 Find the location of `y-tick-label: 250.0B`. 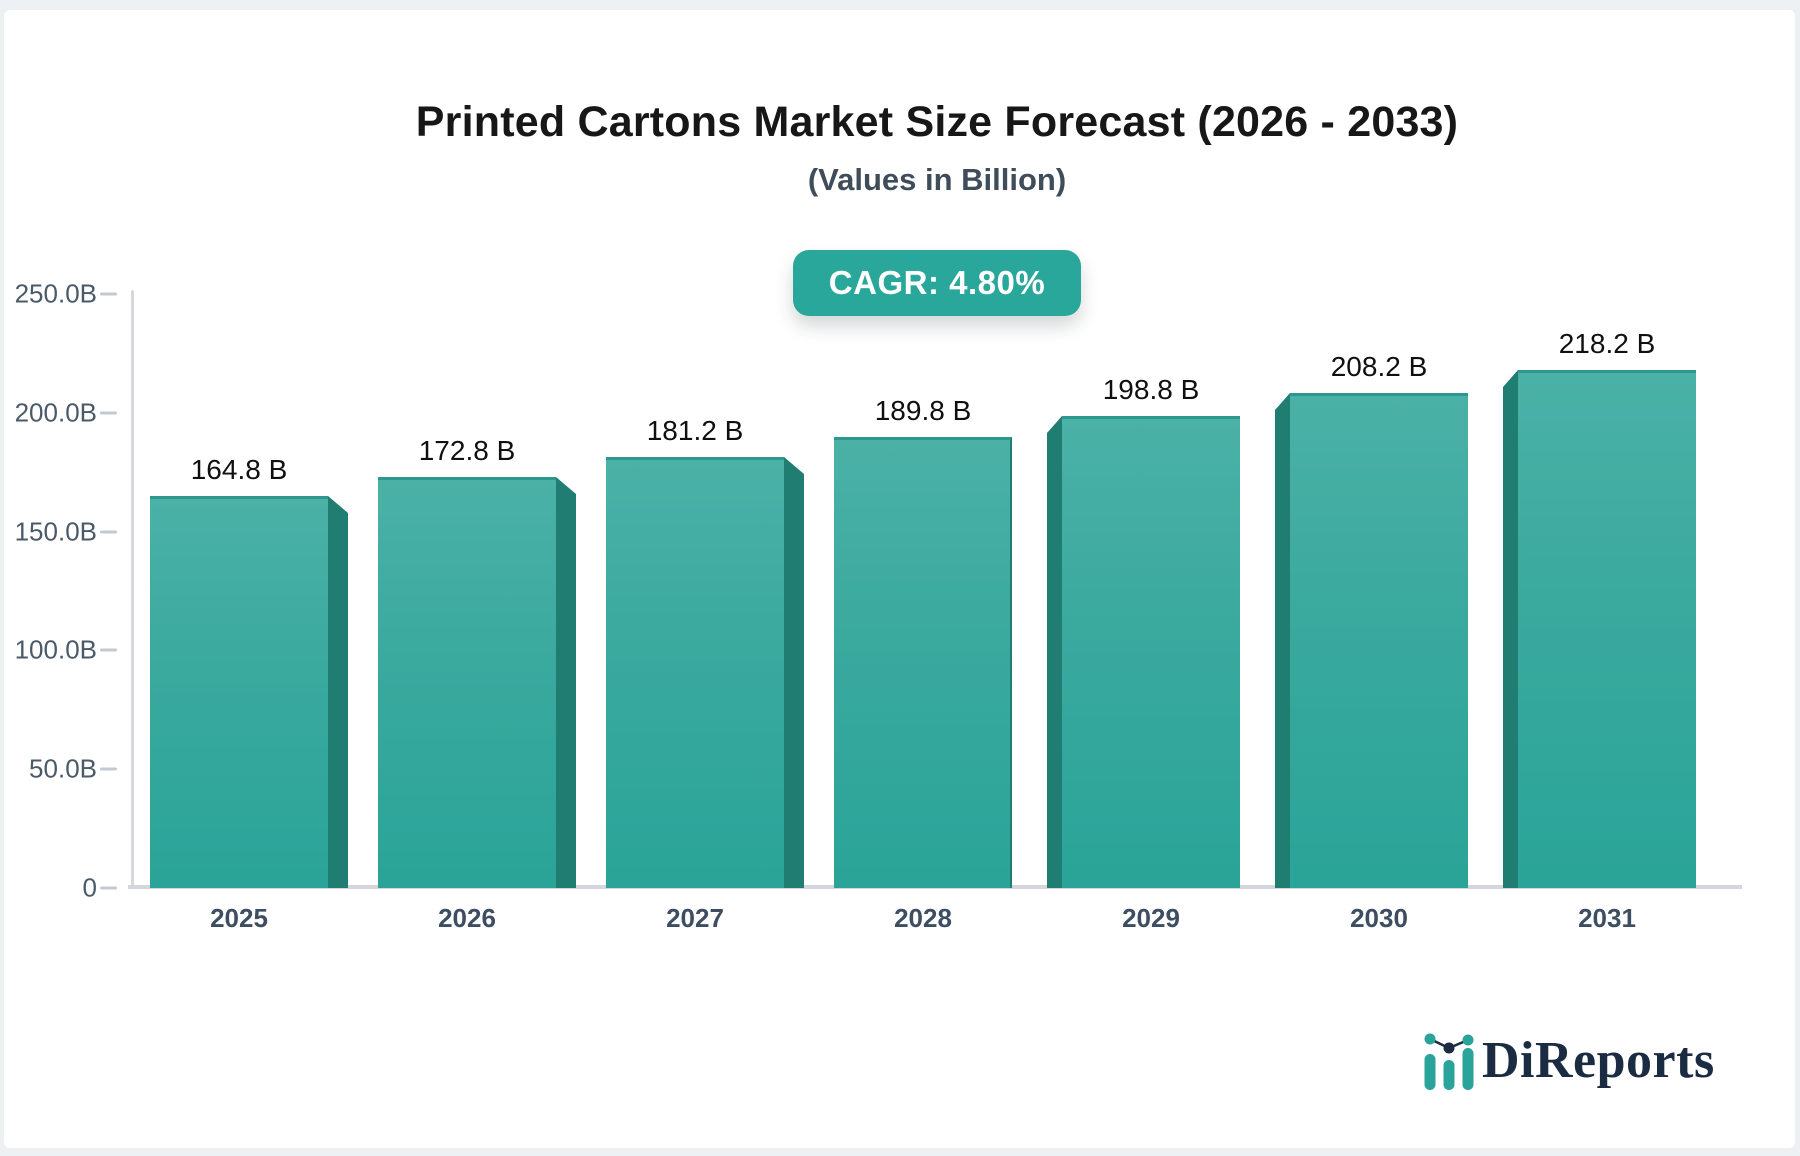

y-tick-label: 250.0B is located at coordinates (55, 293).